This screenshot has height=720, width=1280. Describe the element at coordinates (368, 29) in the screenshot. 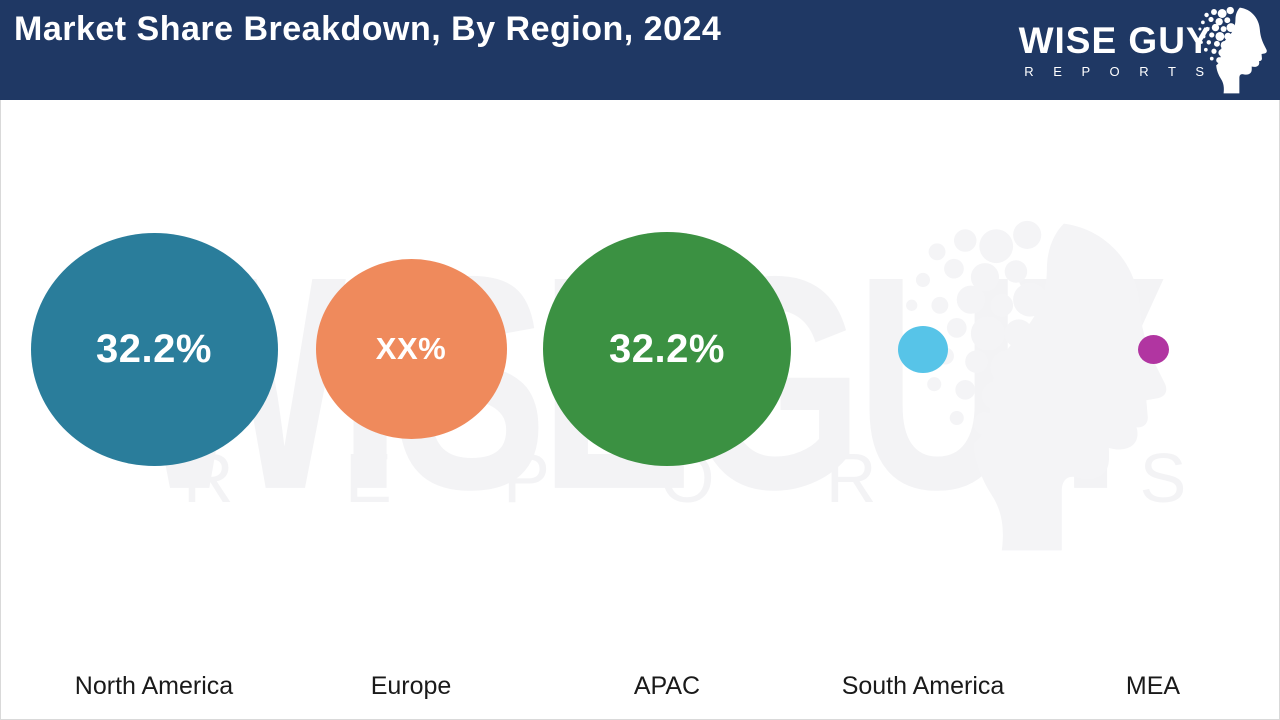

I see `page-title: Market Share Breakdown, By Region, 2024` at that location.